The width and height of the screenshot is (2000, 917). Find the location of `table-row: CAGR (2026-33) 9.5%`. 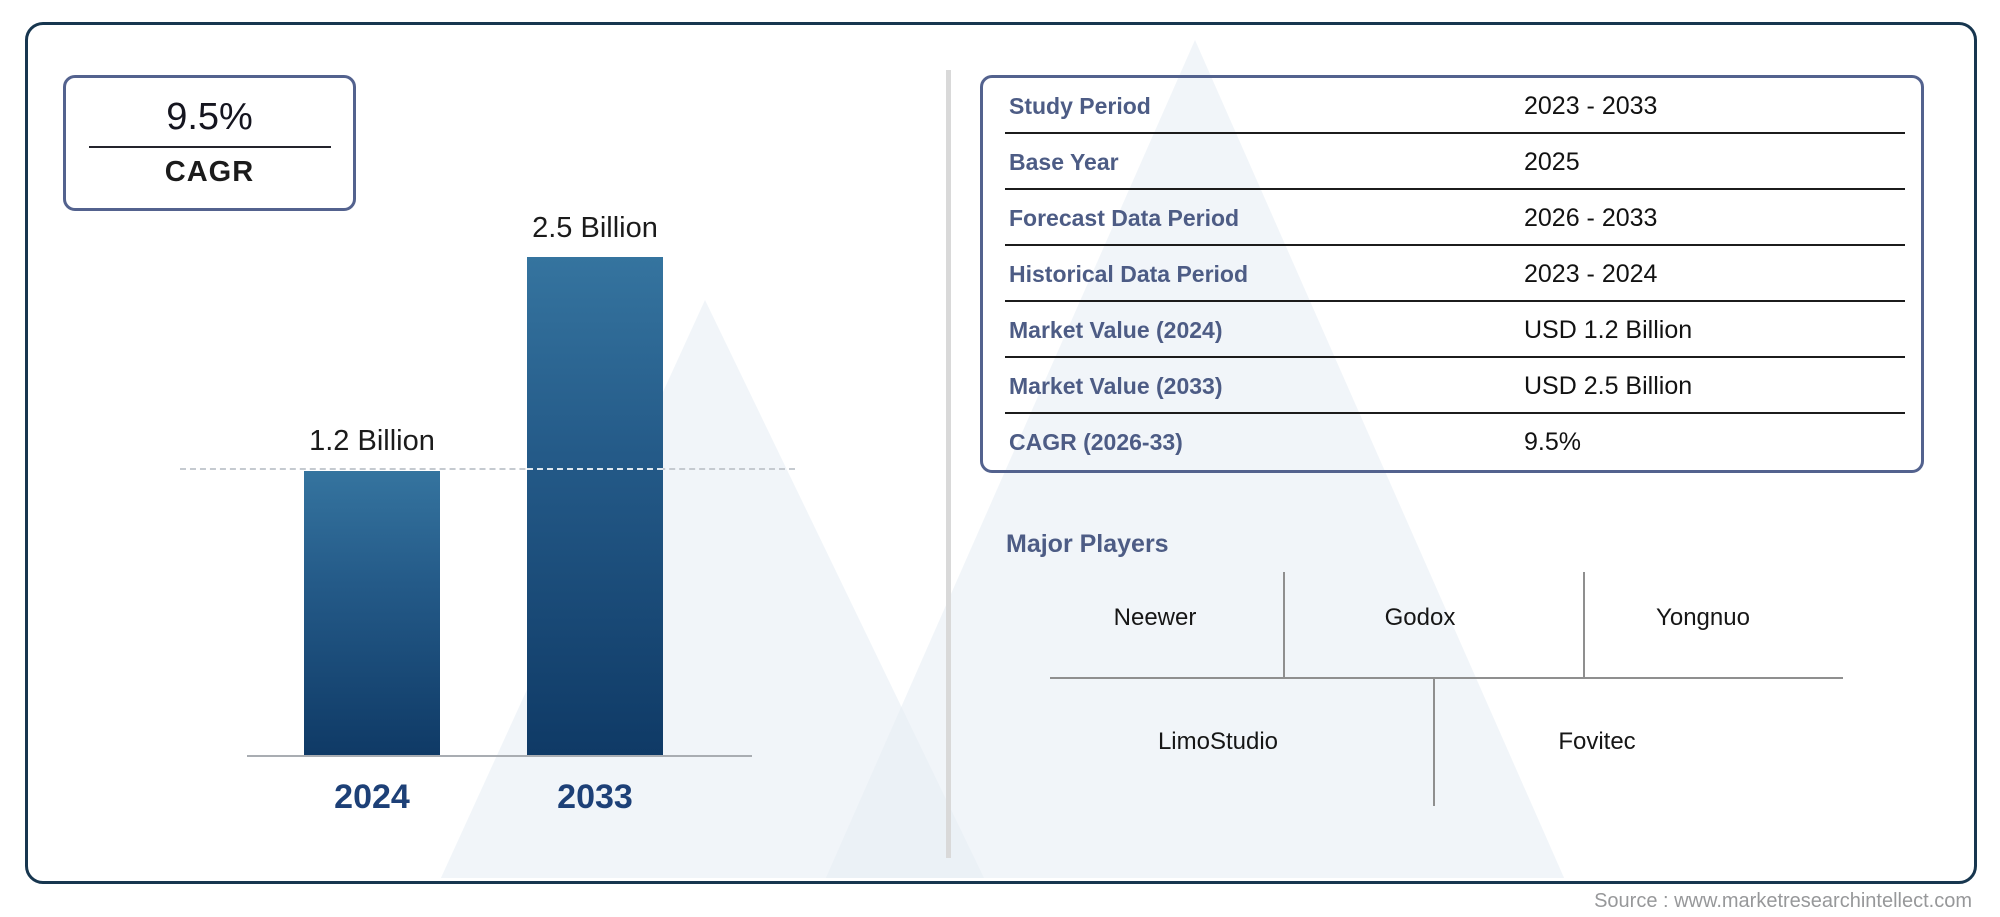

table-row: CAGR (2026-33) 9.5% is located at coordinates (1452, 442).